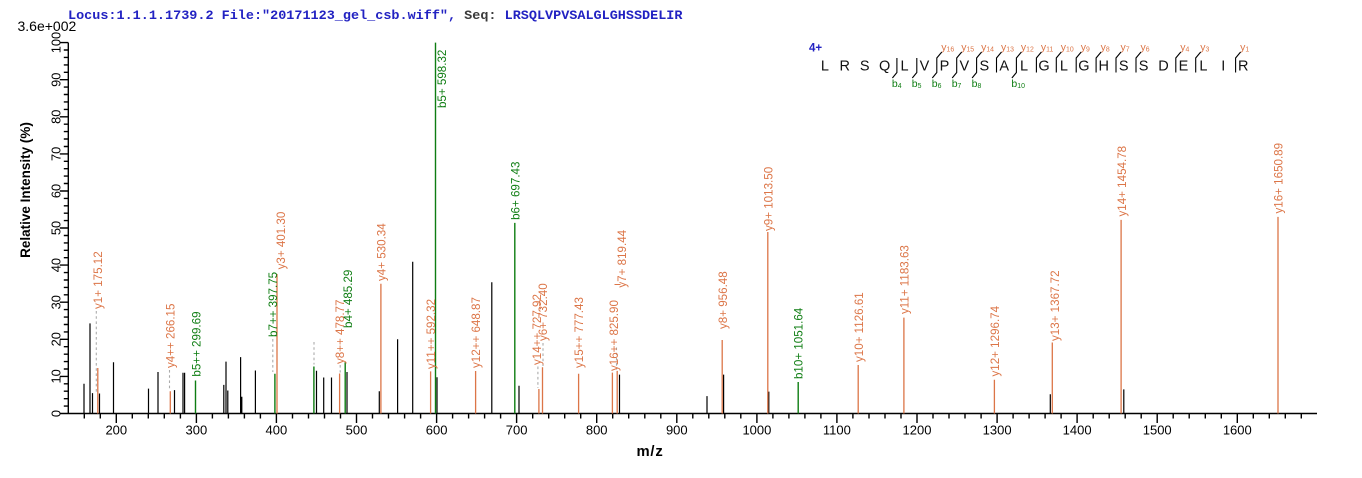  Describe the element at coordinates (382, 252) in the screenshot. I see `svg-text: y4+ 530.34` at that location.